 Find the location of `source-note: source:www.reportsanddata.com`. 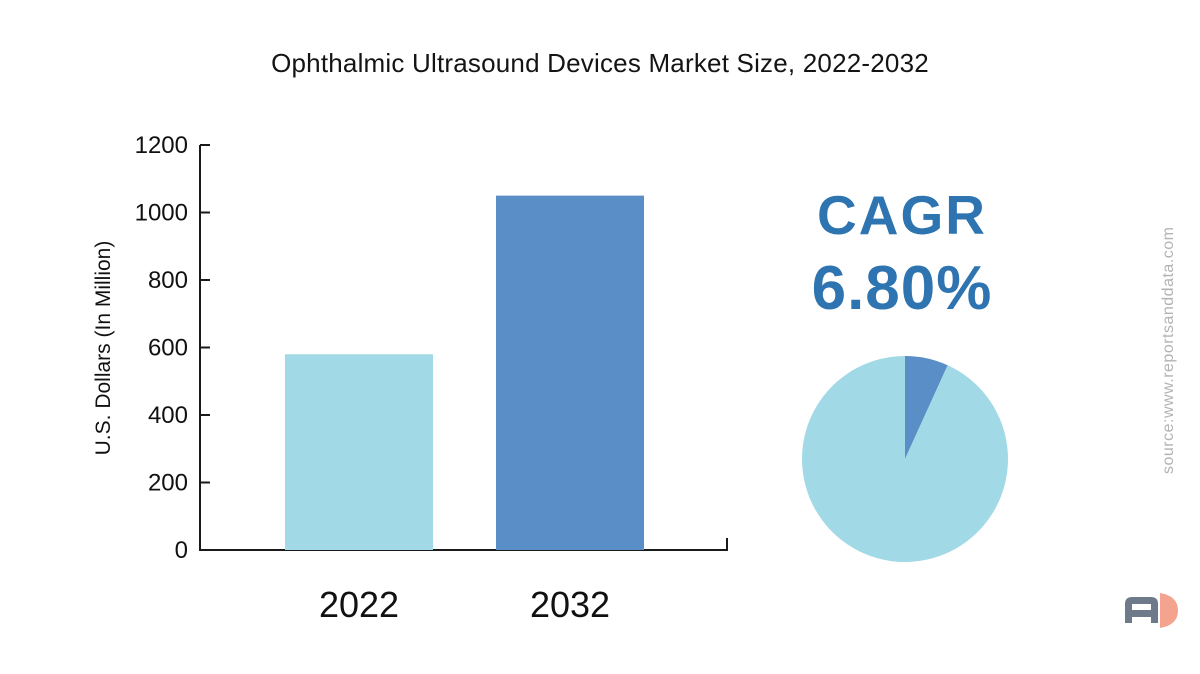

source-note: source:www.reportsanddata.com is located at coordinates (1168, 350).